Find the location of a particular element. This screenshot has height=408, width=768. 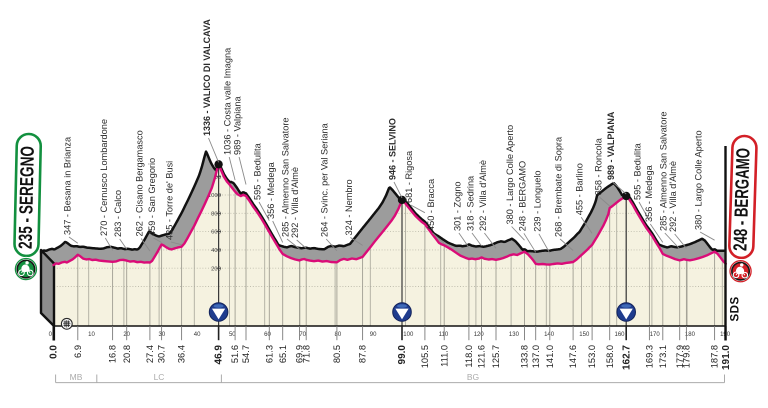

svg-text: 800 is located at coordinates (216, 214).